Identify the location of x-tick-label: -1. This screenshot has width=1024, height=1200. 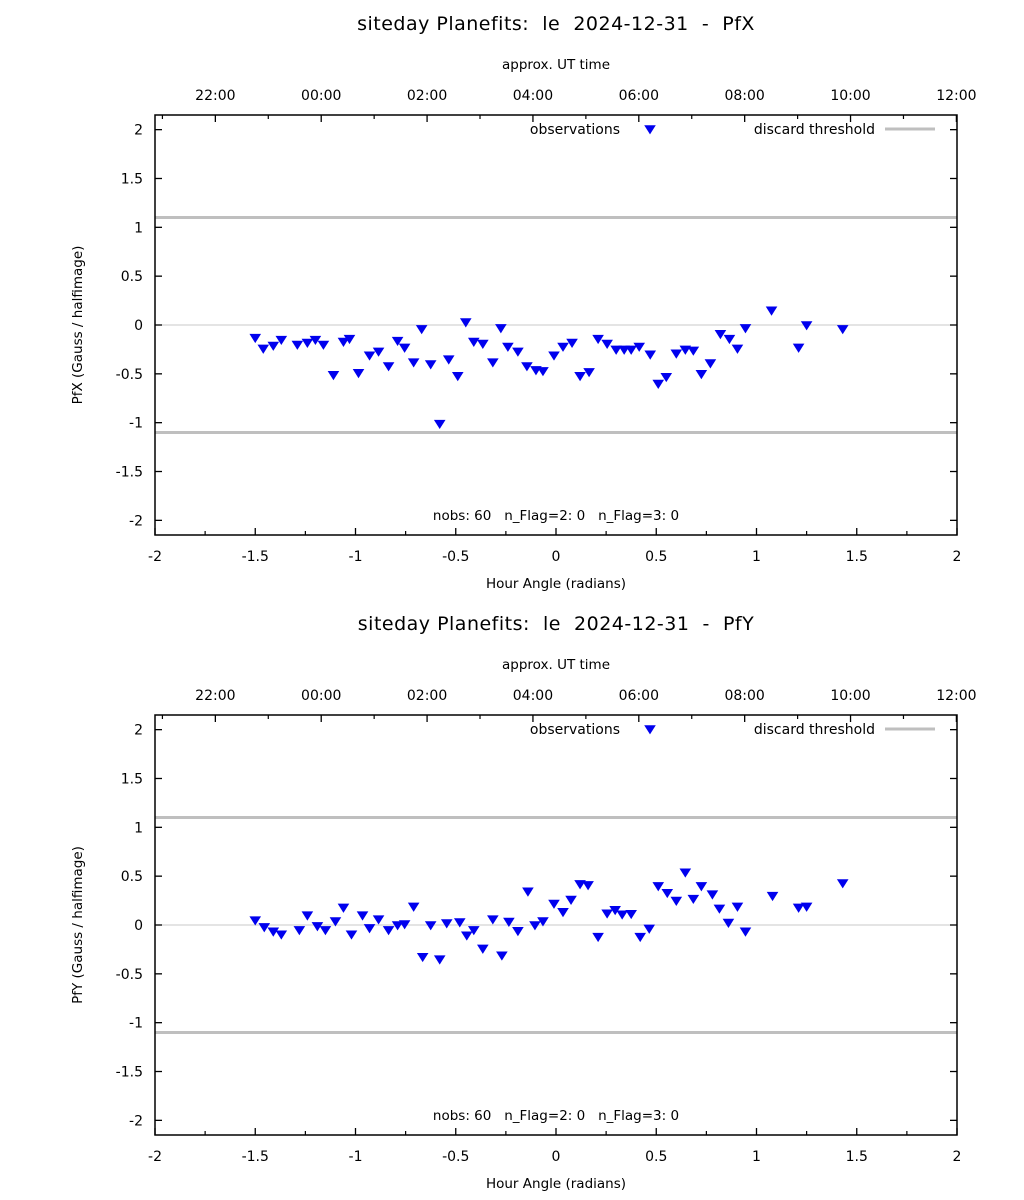
(356, 557).